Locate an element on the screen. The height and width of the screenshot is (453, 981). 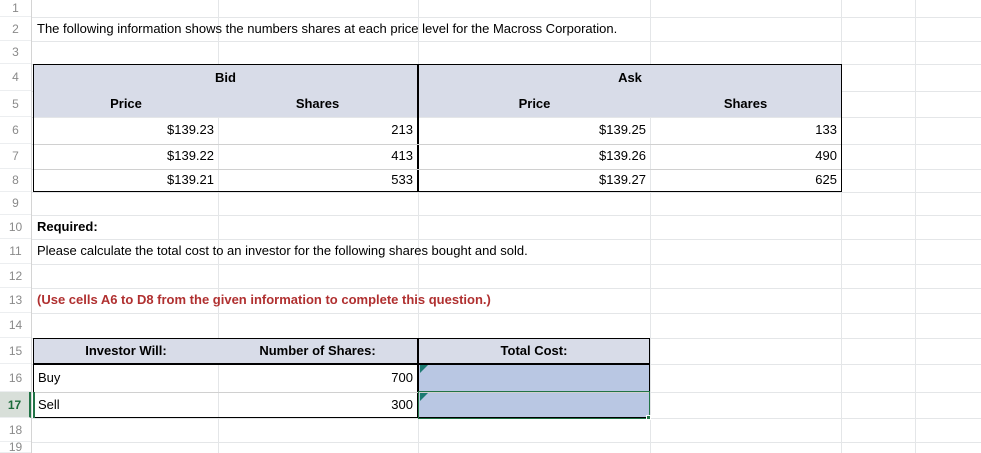
row-header-14: 14 is located at coordinates (15, 325).